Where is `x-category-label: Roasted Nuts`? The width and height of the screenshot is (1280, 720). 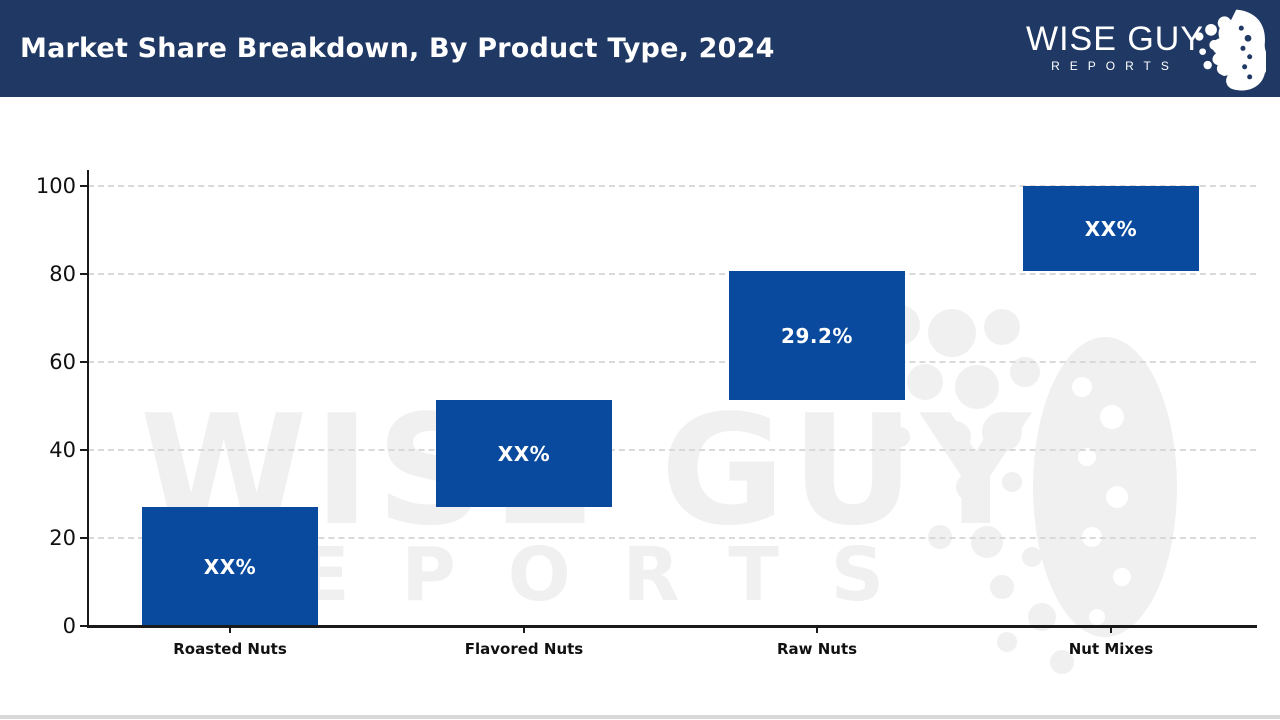 x-category-label: Roasted Nuts is located at coordinates (230, 649).